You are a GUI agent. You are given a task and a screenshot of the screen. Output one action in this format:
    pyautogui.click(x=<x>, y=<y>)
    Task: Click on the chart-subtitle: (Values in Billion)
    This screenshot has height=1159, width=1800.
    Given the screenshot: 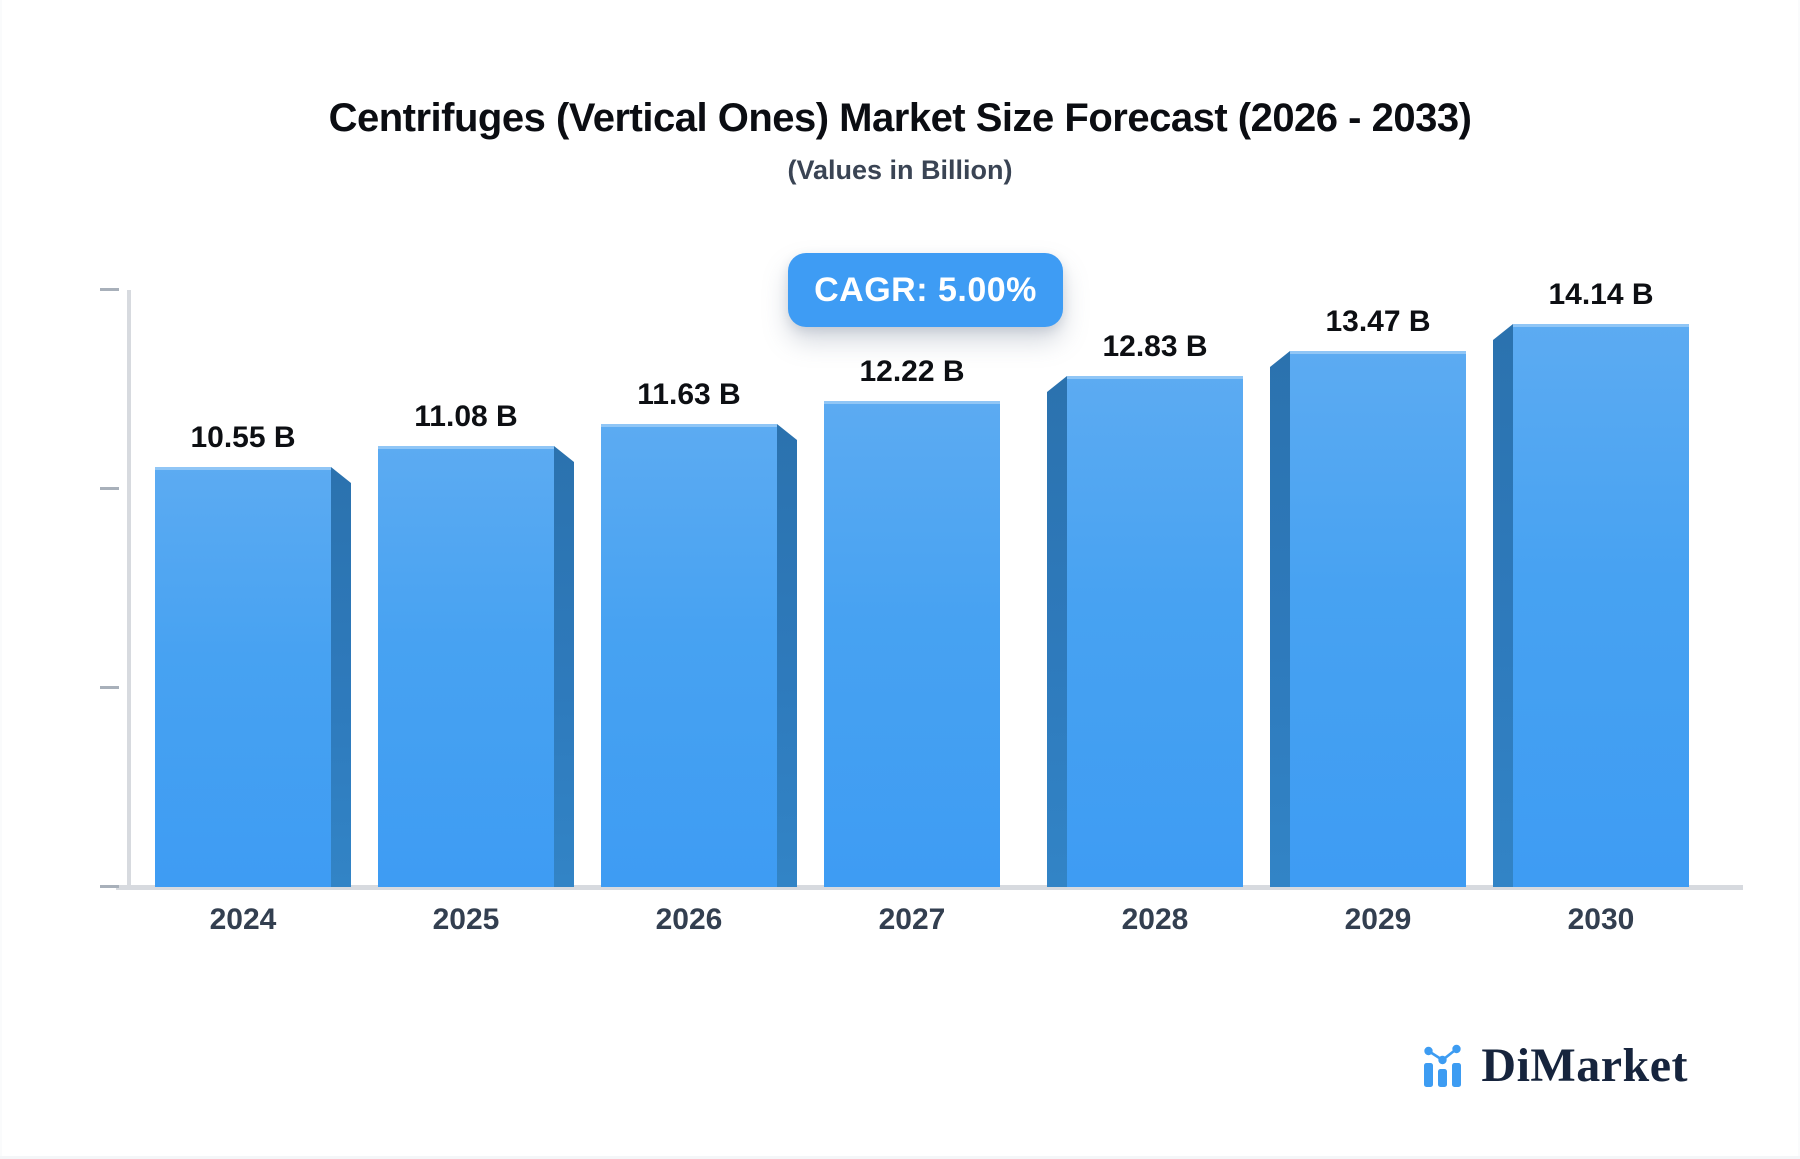 What is the action you would take?
    pyautogui.click(x=900, y=170)
    